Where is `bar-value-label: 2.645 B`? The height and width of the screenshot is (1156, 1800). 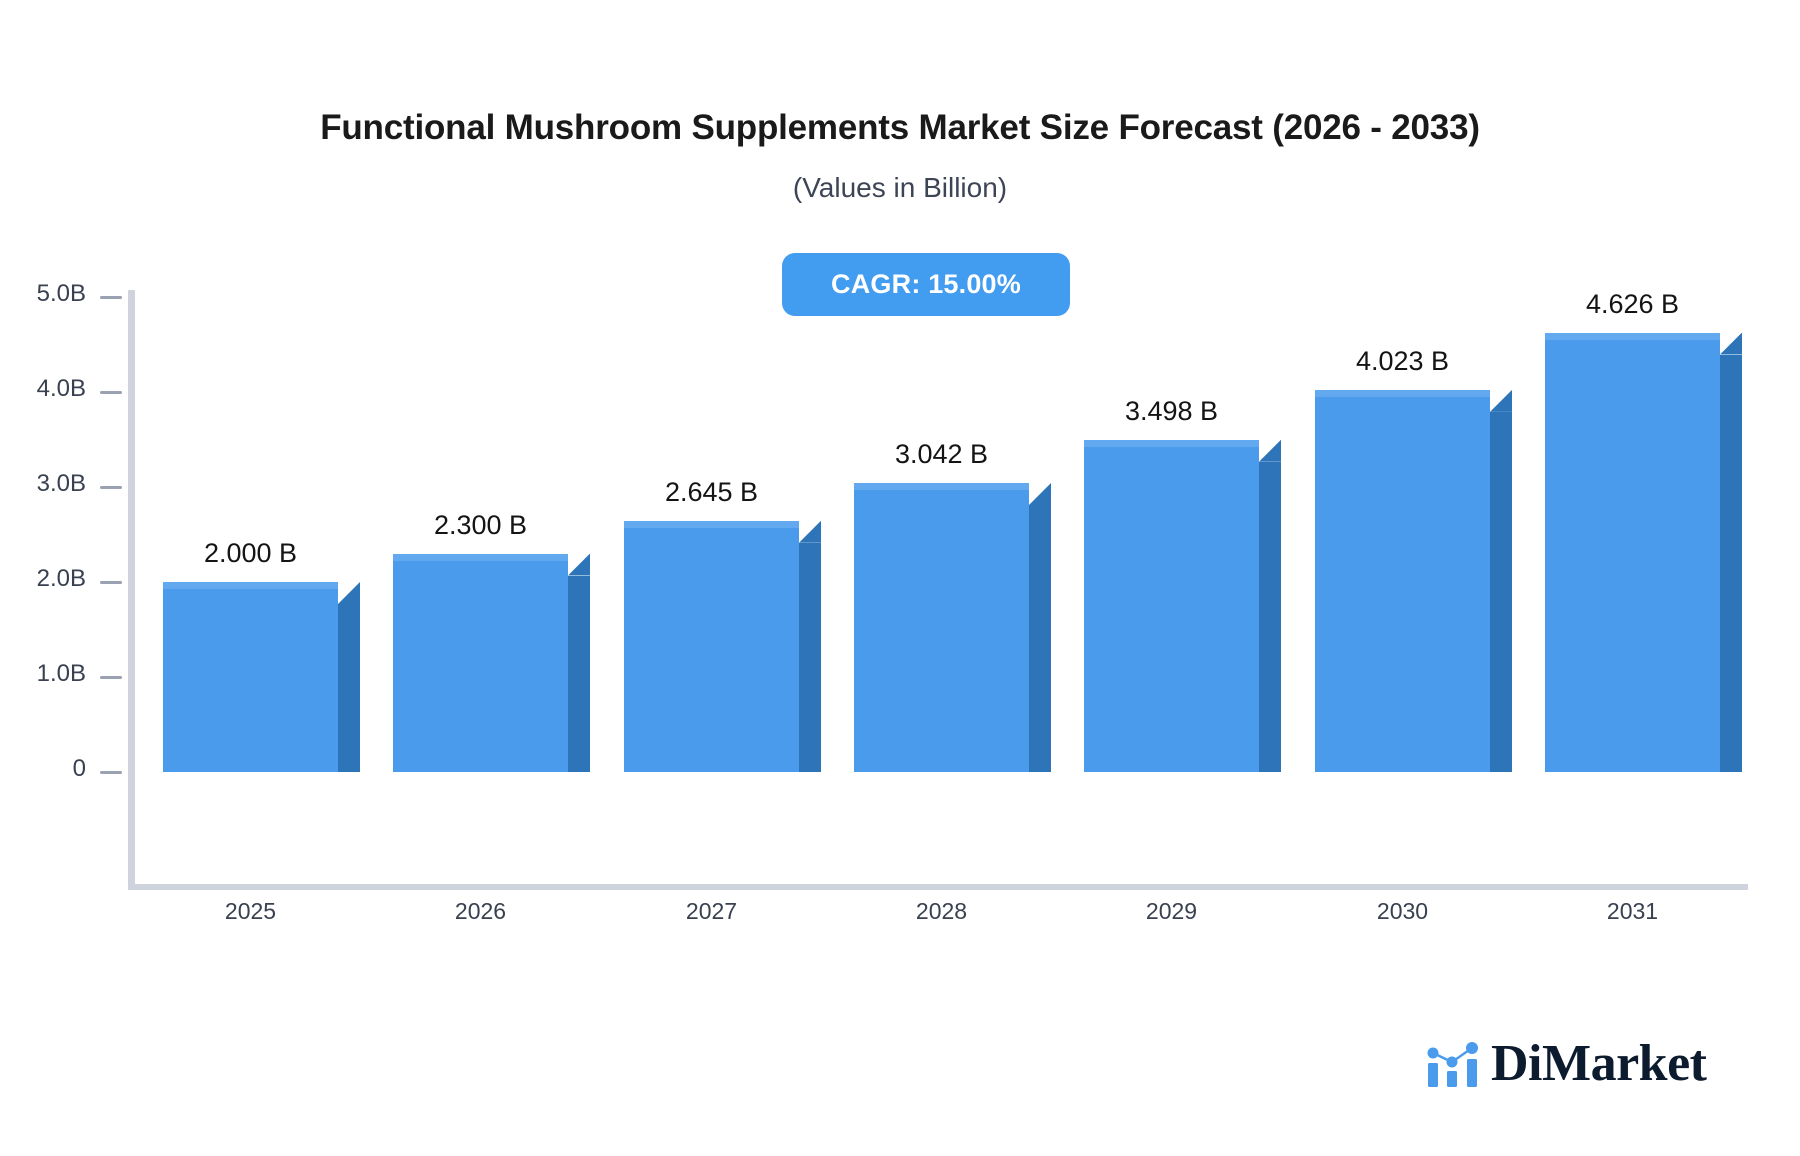
bar-value-label: 2.645 B is located at coordinates (711, 491).